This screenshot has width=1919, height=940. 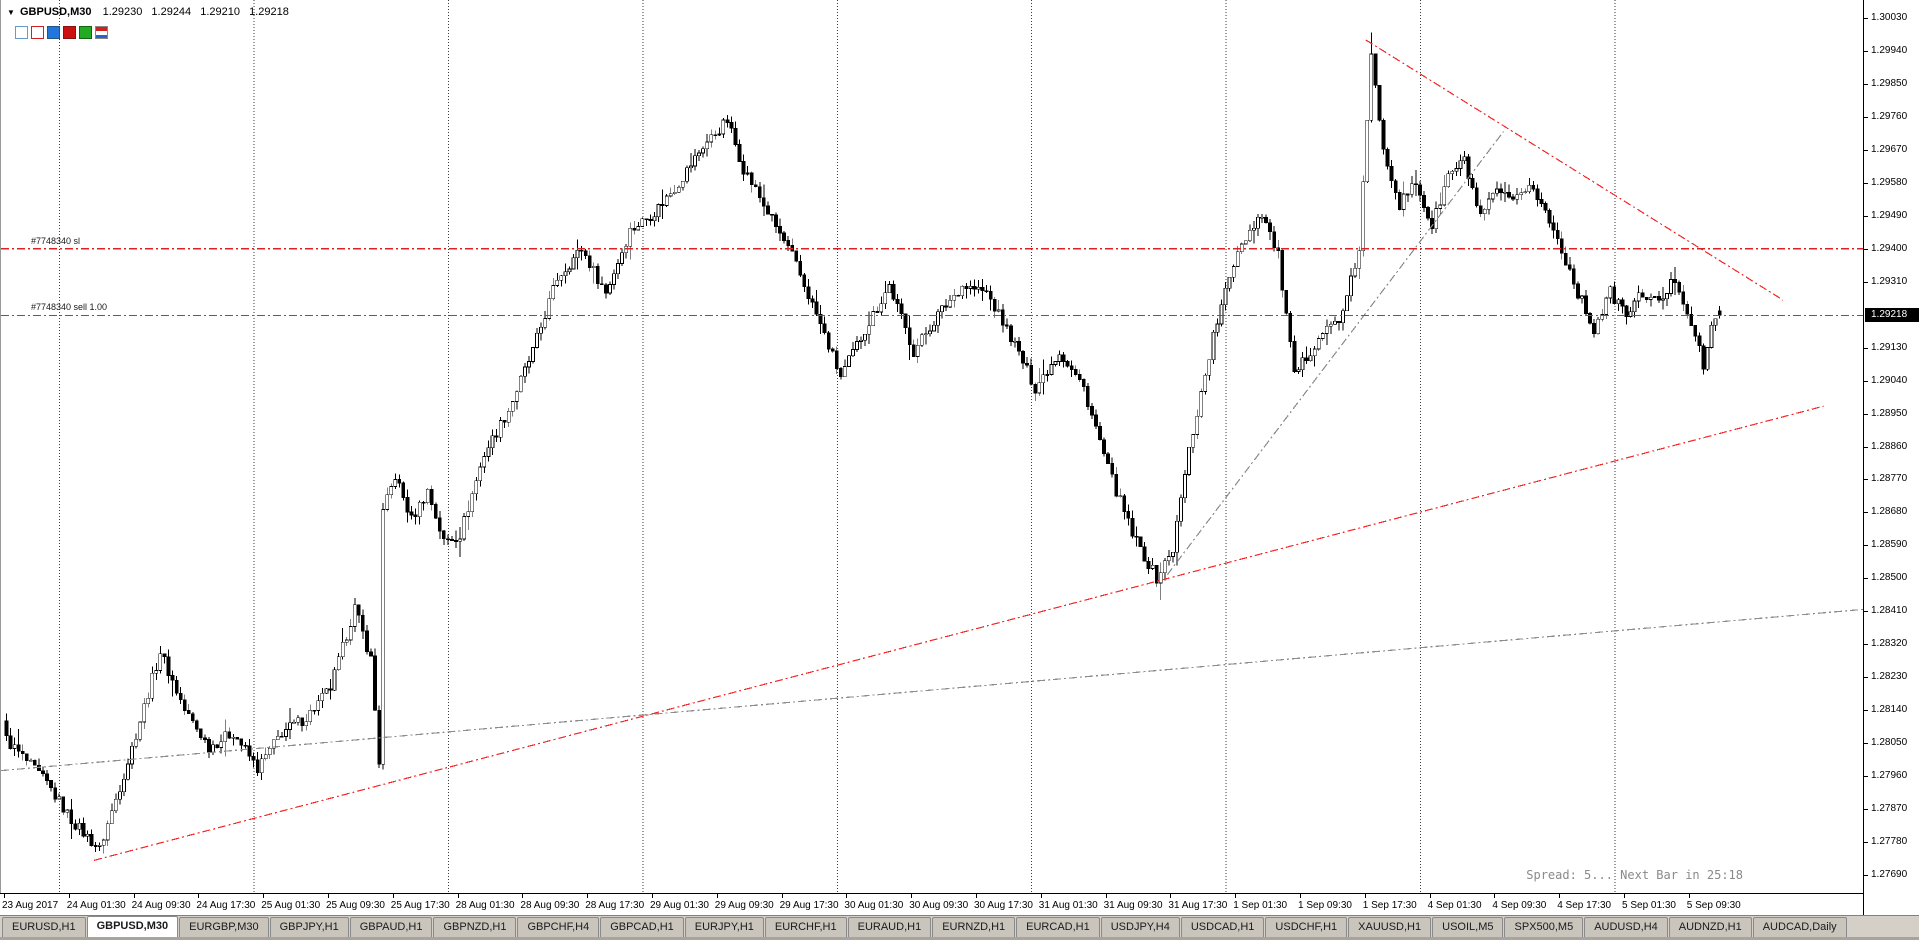 What do you see at coordinates (220, 12) in the screenshot?
I see `ohlc-low: 1.29210` at bounding box center [220, 12].